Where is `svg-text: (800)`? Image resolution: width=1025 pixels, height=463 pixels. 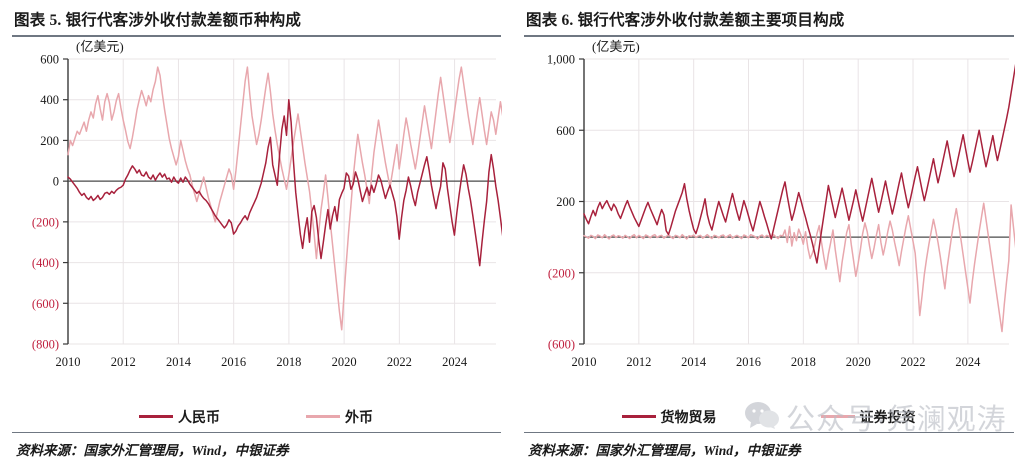
svg-text: (800) is located at coordinates (45, 344).